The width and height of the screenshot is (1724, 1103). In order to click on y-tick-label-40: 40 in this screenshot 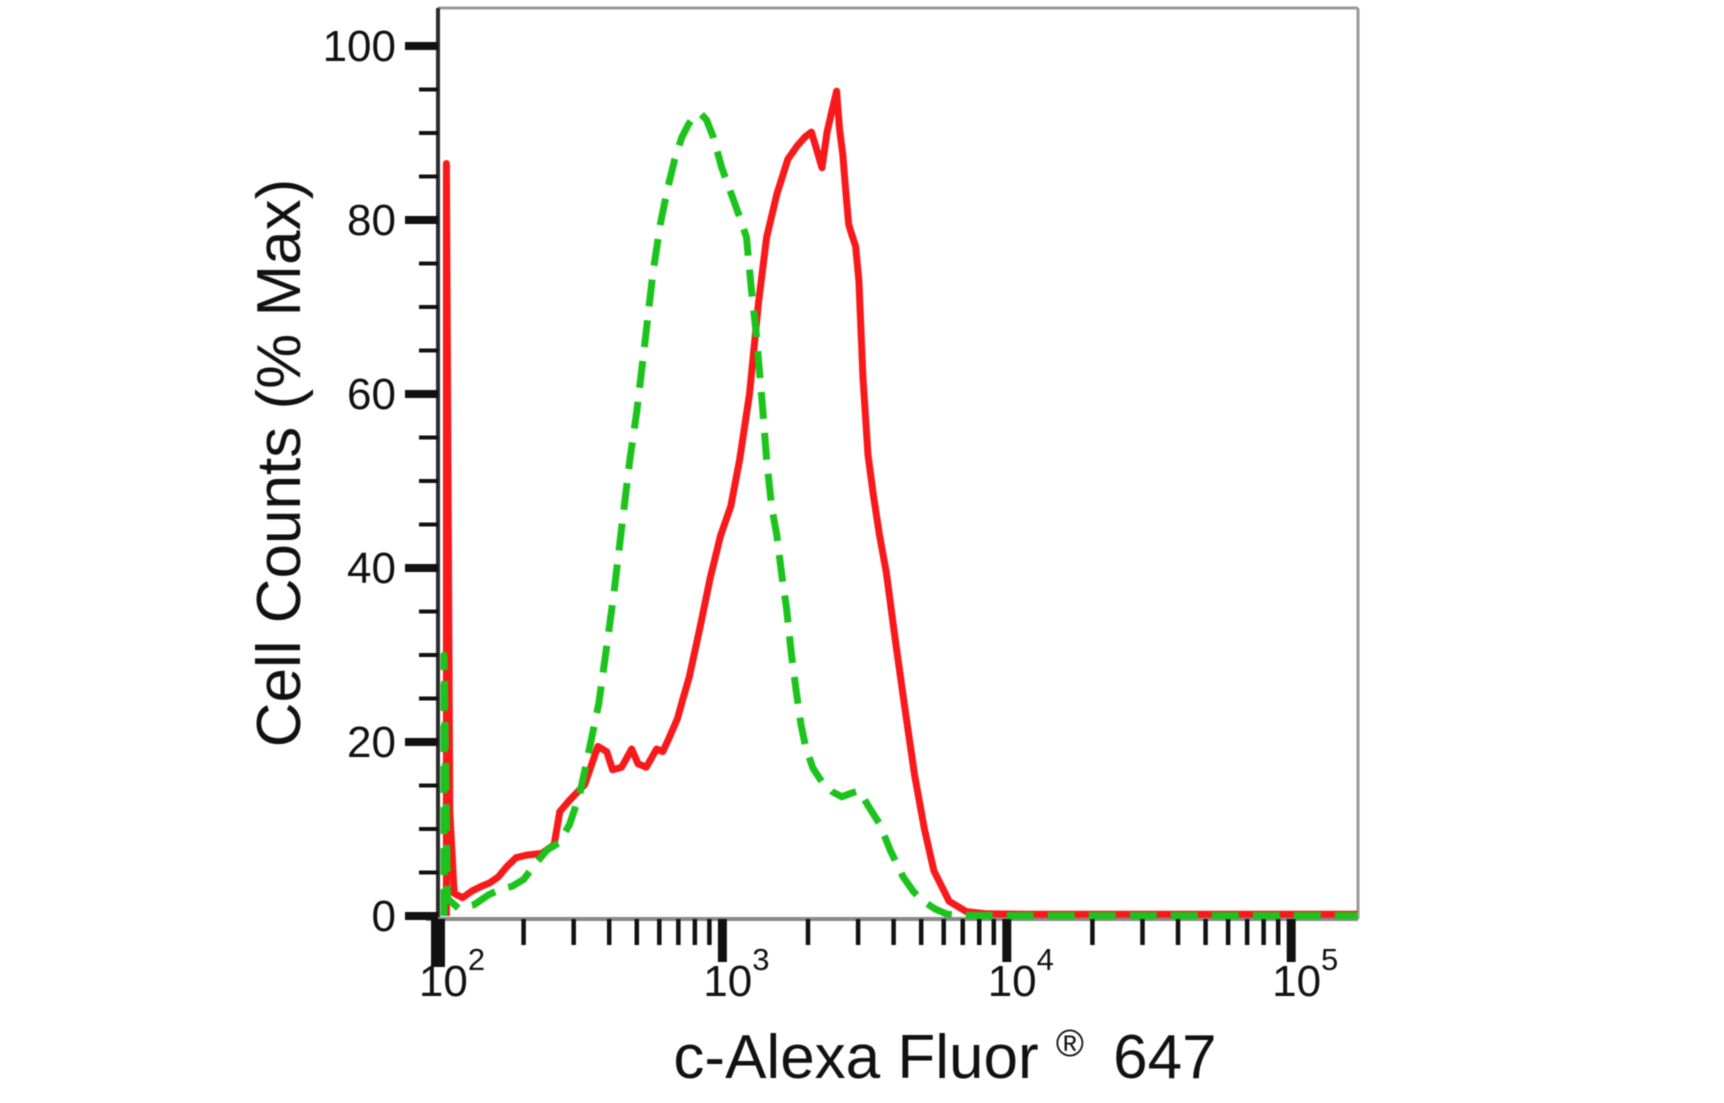, I will do `click(371, 568)`.